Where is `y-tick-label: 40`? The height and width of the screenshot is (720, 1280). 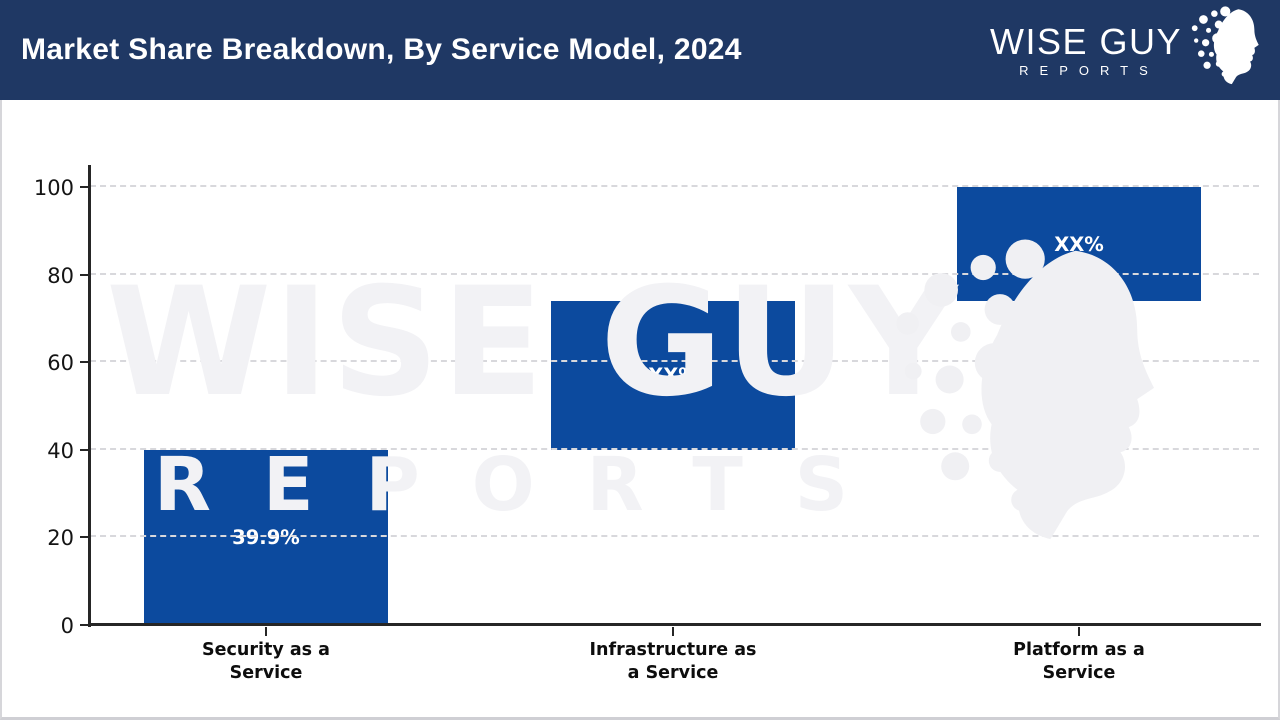
y-tick-label: 40 is located at coordinates (60, 450).